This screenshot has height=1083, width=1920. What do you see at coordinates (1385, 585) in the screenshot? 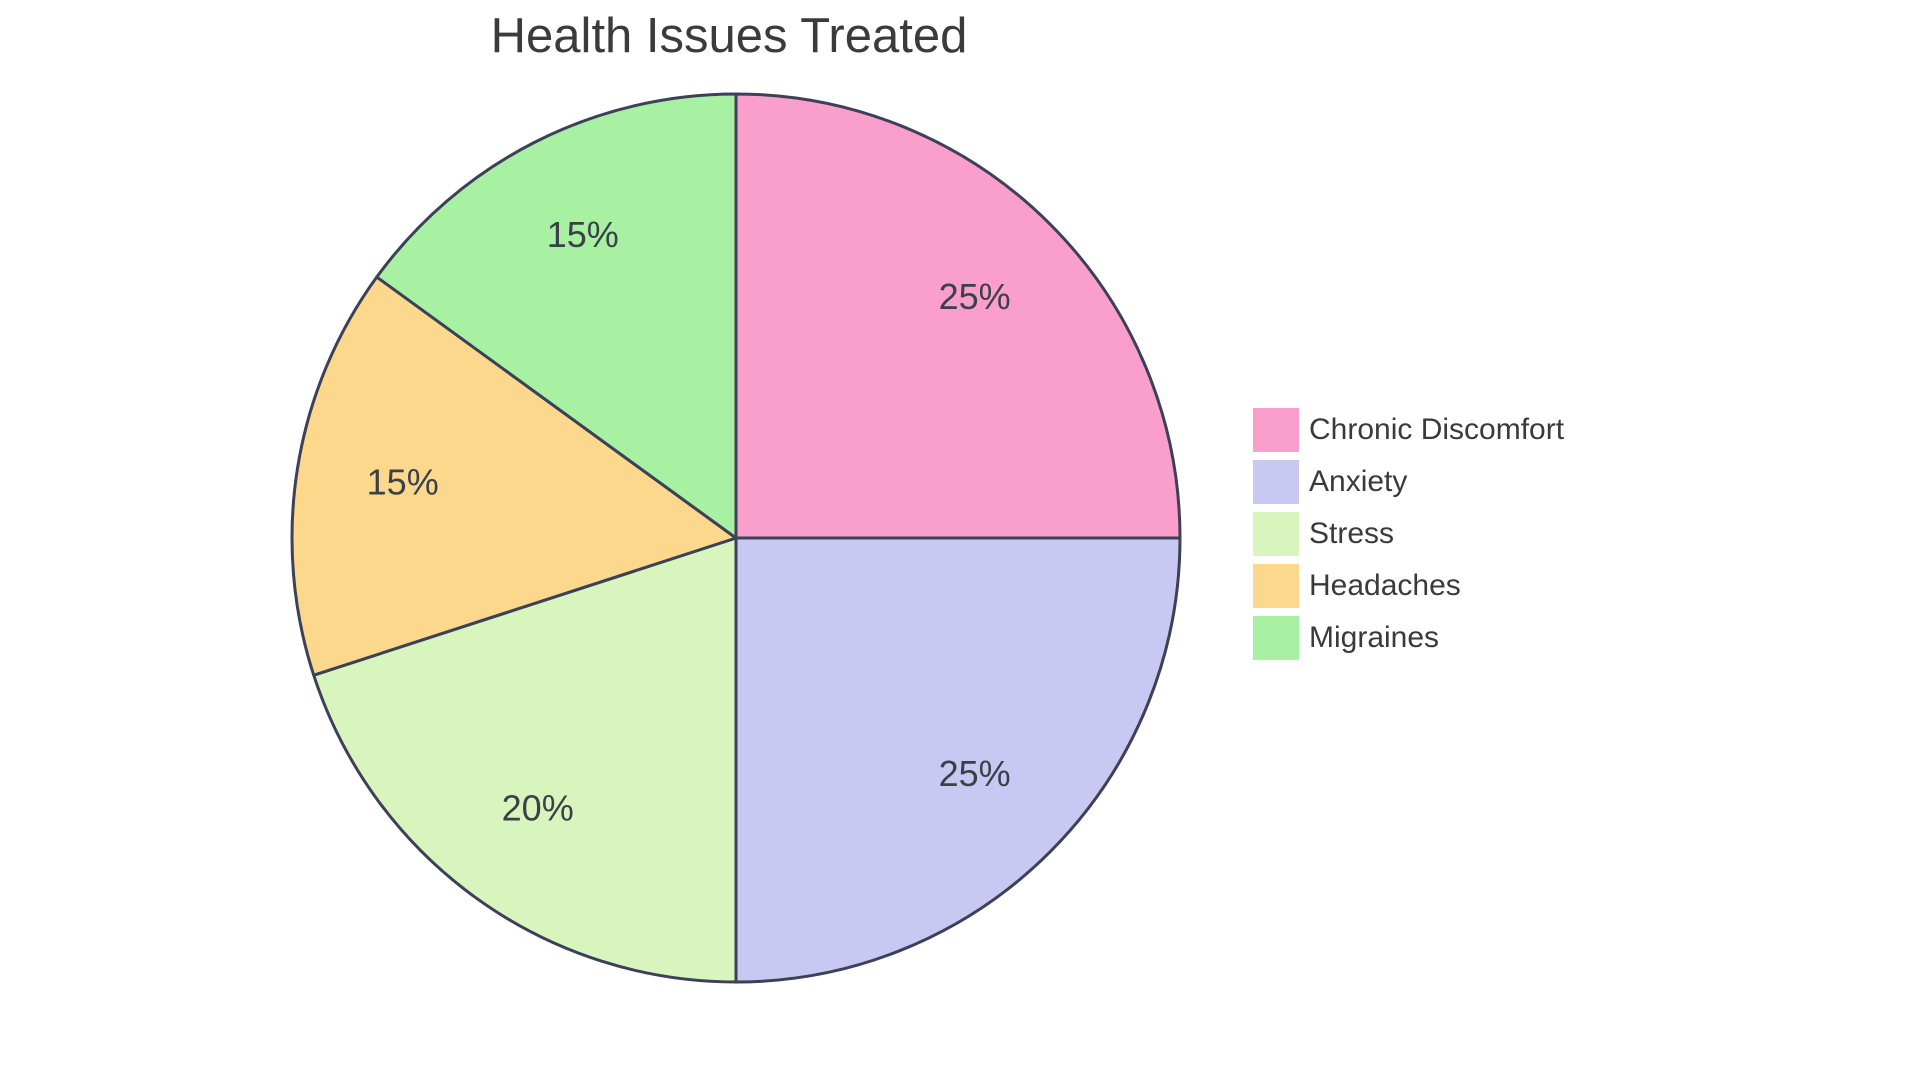
I see `legend-label-headaches: Headaches` at bounding box center [1385, 585].